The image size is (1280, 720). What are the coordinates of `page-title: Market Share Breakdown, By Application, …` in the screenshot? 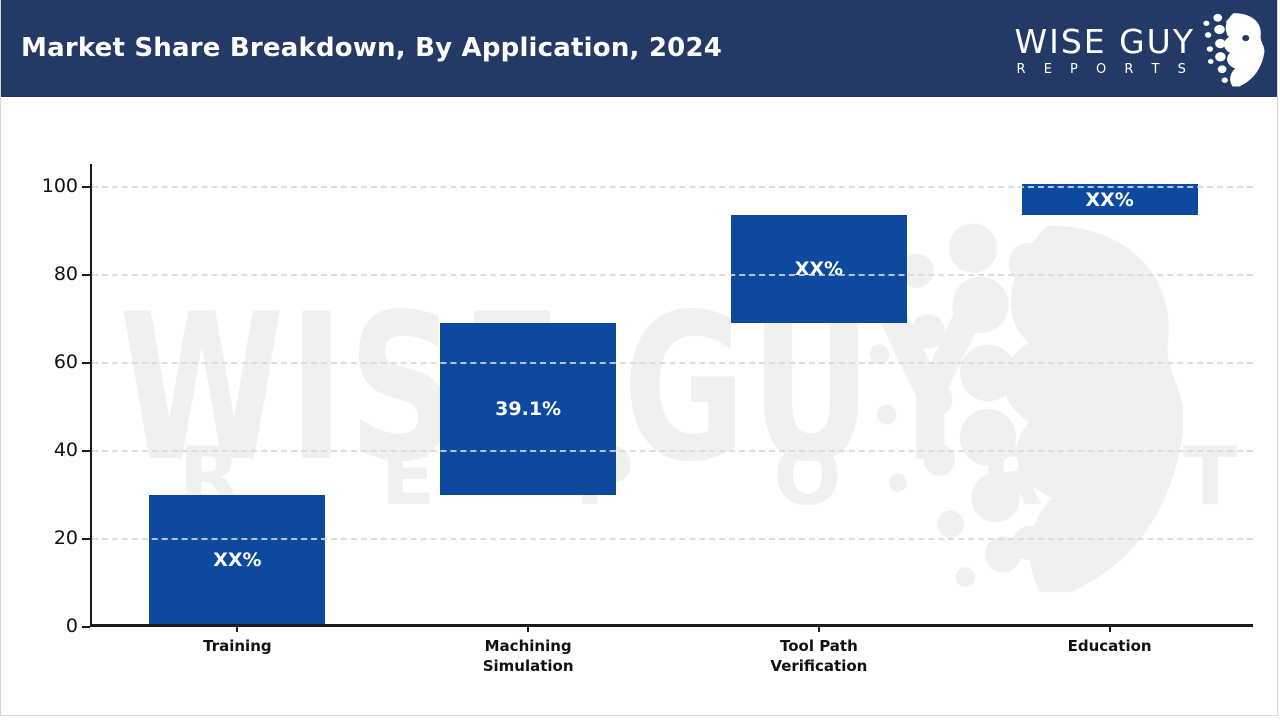 It's located at (372, 48).